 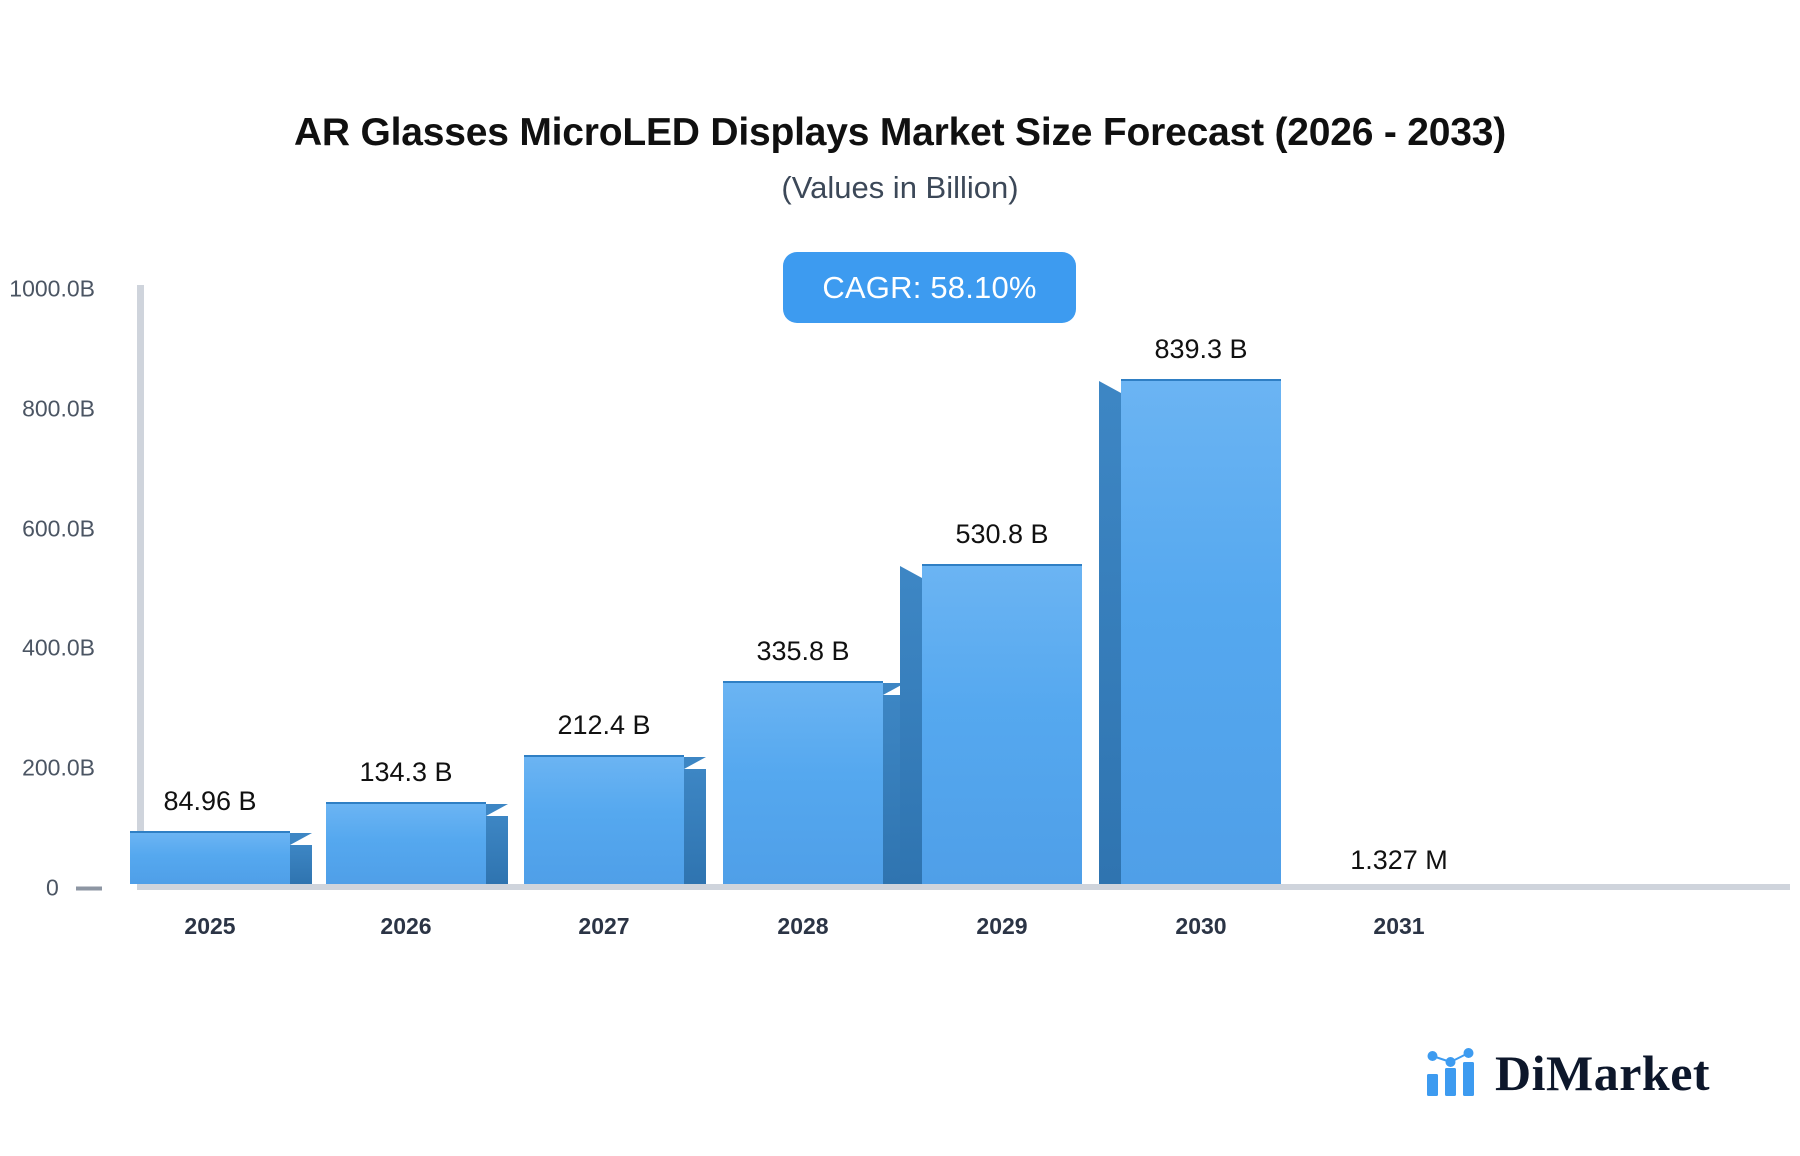 What do you see at coordinates (1002, 926) in the screenshot?
I see `x-axis-tick-label: 2029` at bounding box center [1002, 926].